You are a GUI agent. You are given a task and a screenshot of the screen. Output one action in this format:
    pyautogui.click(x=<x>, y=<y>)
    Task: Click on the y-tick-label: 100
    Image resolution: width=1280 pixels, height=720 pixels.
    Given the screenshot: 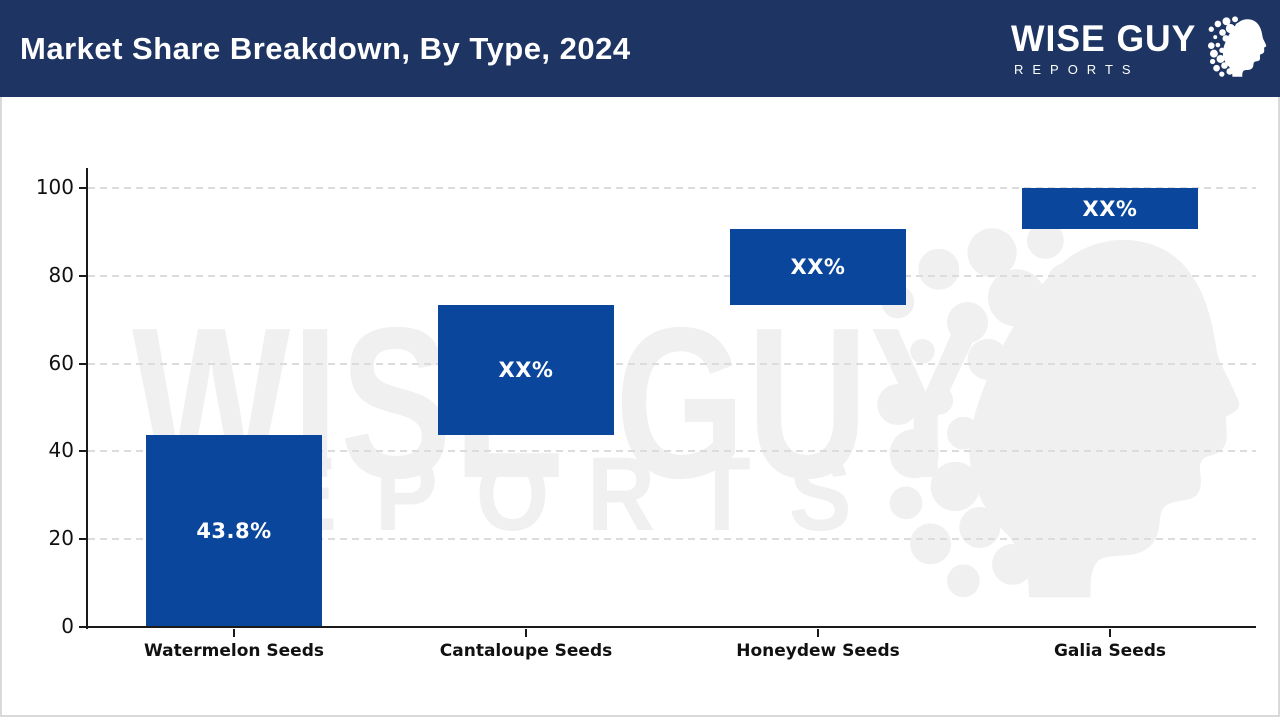 What is the action you would take?
    pyautogui.click(x=54, y=187)
    